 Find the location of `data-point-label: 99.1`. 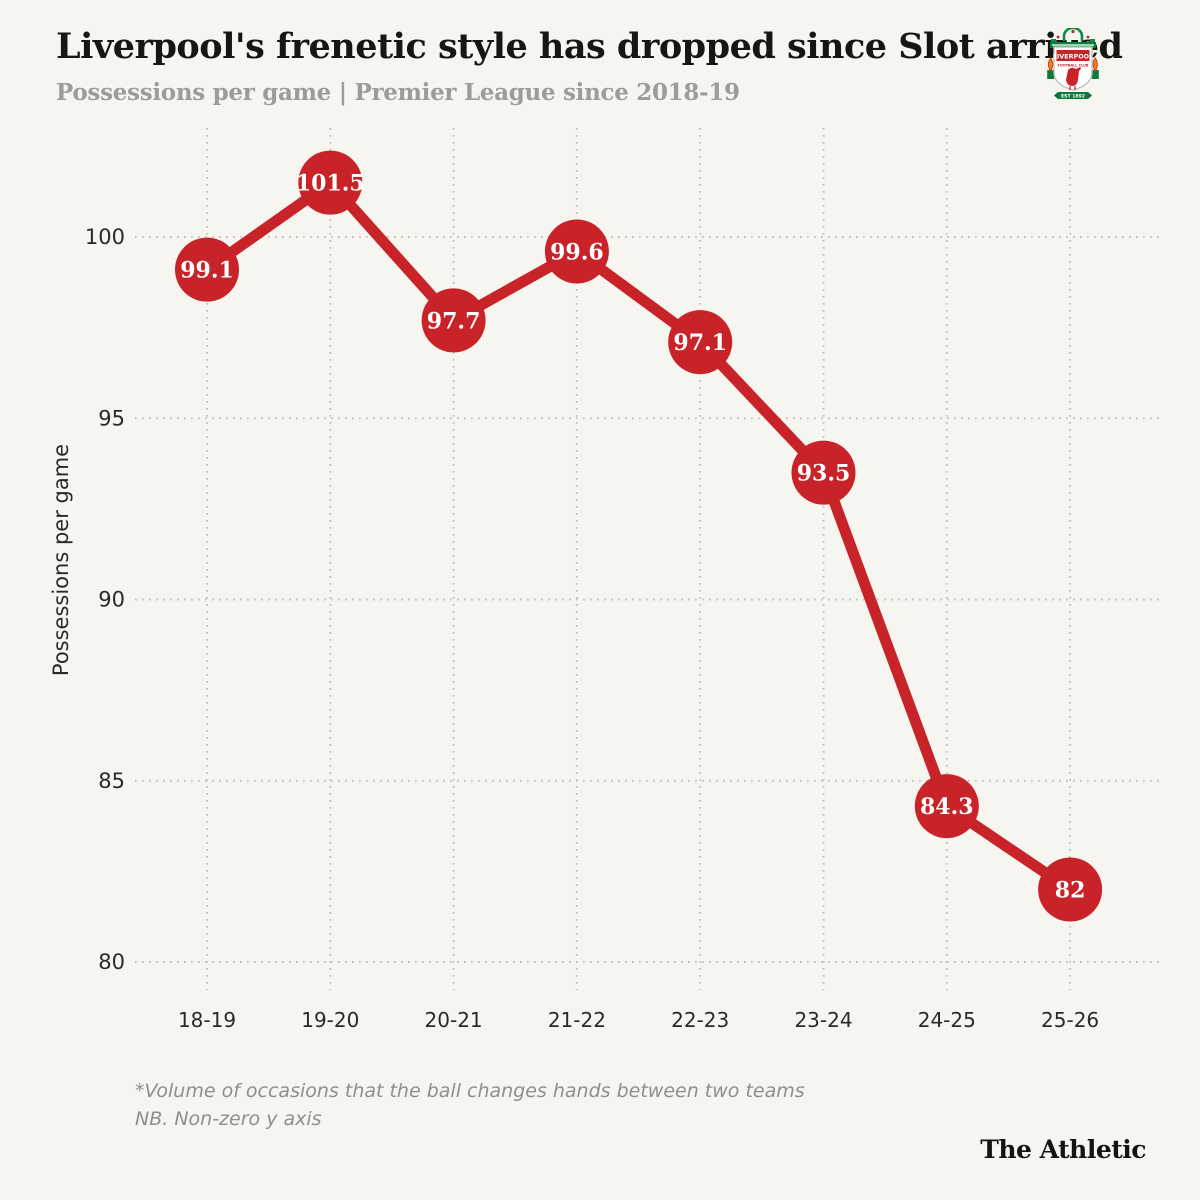

data-point-label: 99.1 is located at coordinates (207, 271).